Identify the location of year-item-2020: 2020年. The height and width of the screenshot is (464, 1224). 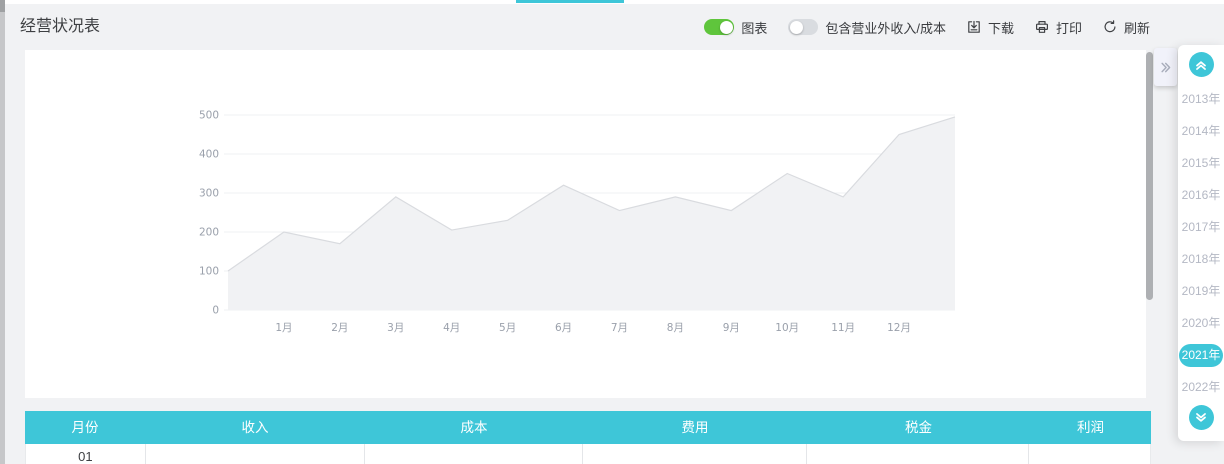
(1201, 323).